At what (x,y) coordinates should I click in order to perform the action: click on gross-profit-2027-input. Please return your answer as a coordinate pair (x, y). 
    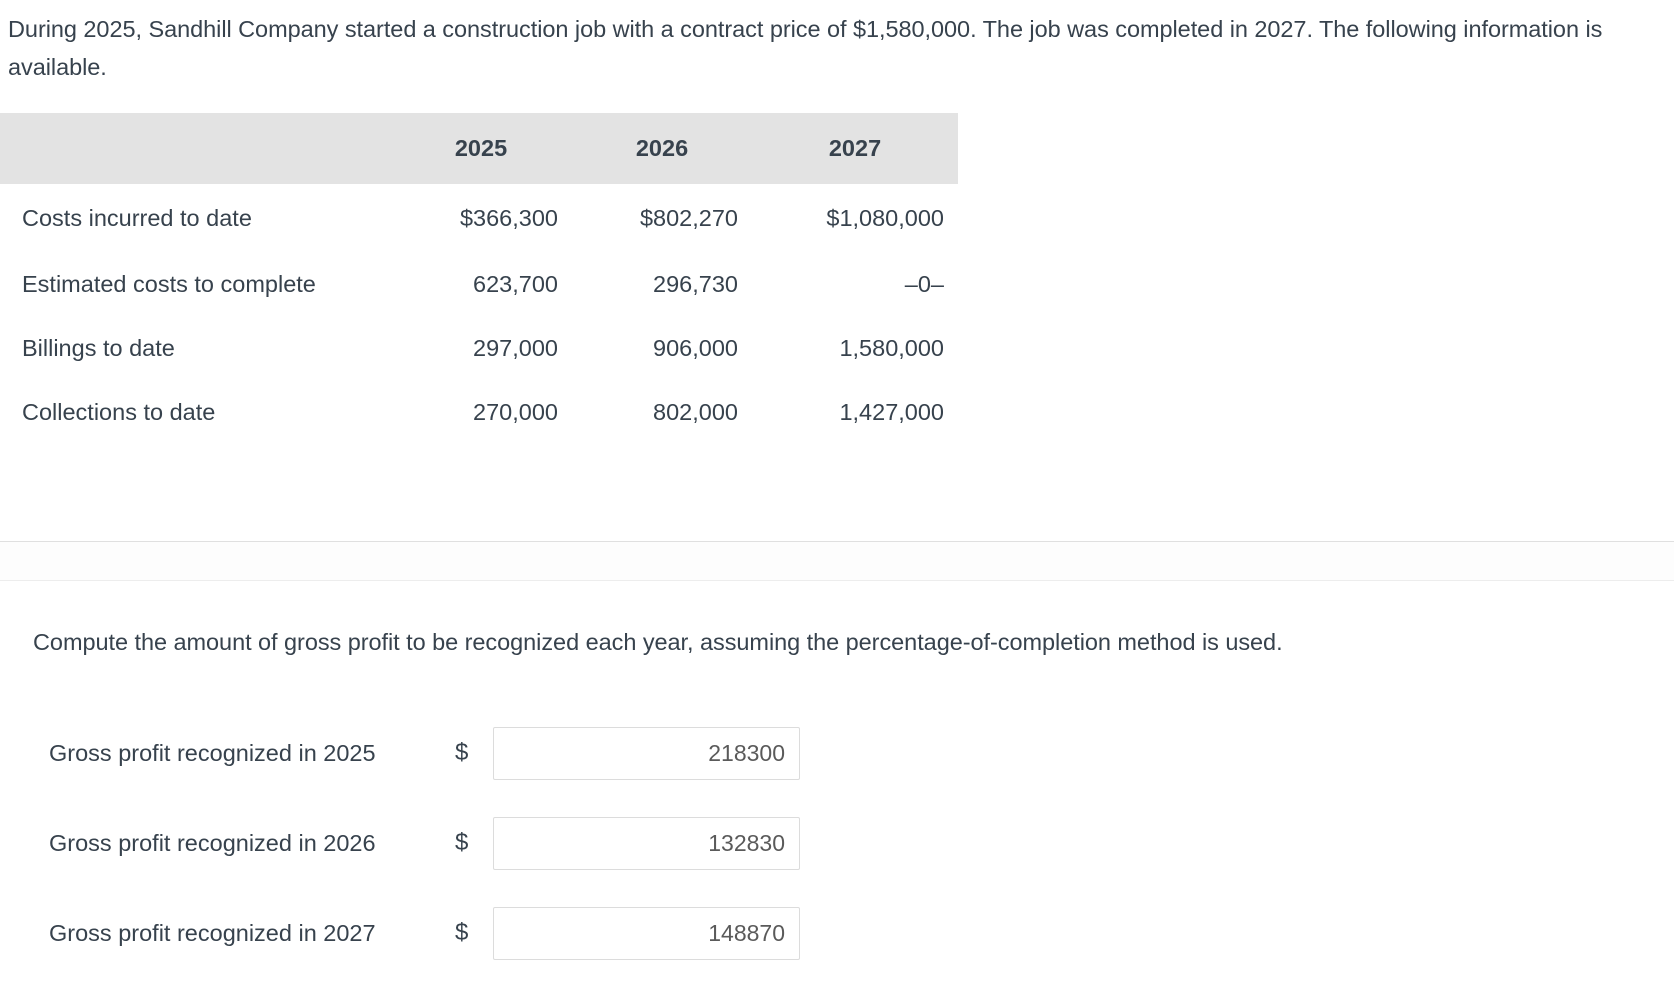
    Looking at the image, I should click on (646, 933).